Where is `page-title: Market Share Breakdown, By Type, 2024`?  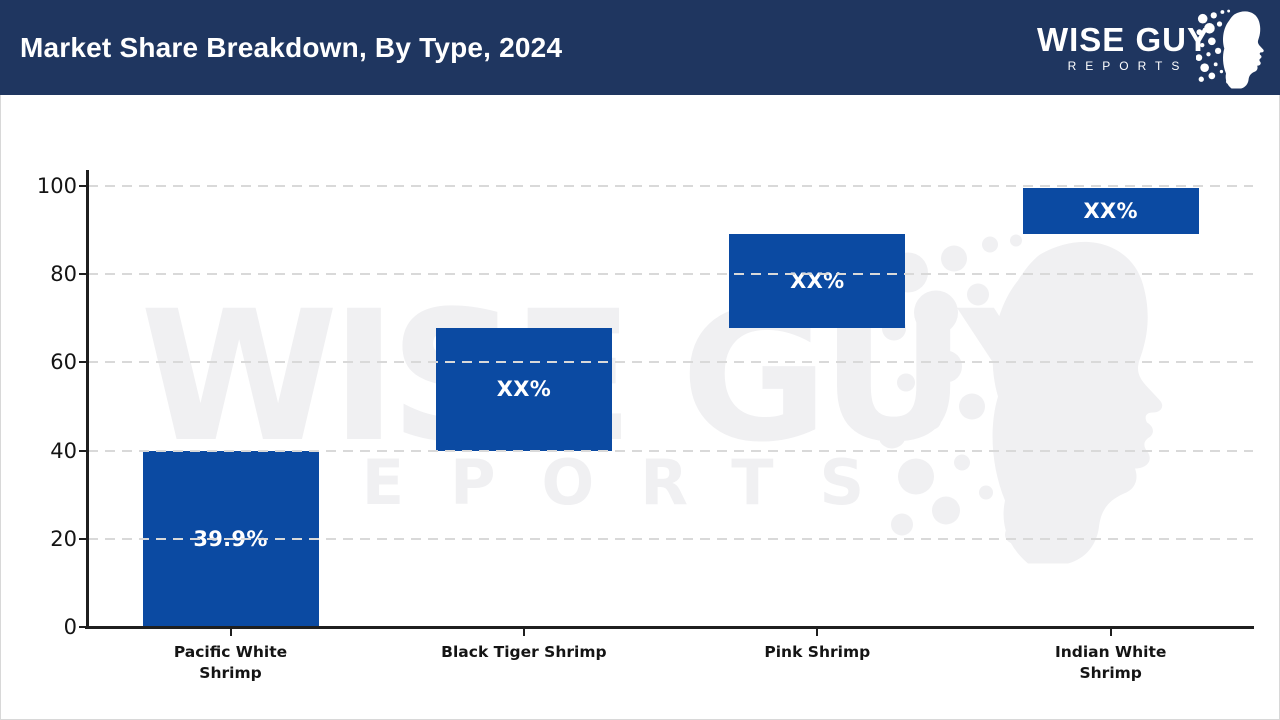 page-title: Market Share Breakdown, By Type, 2024 is located at coordinates (291, 47).